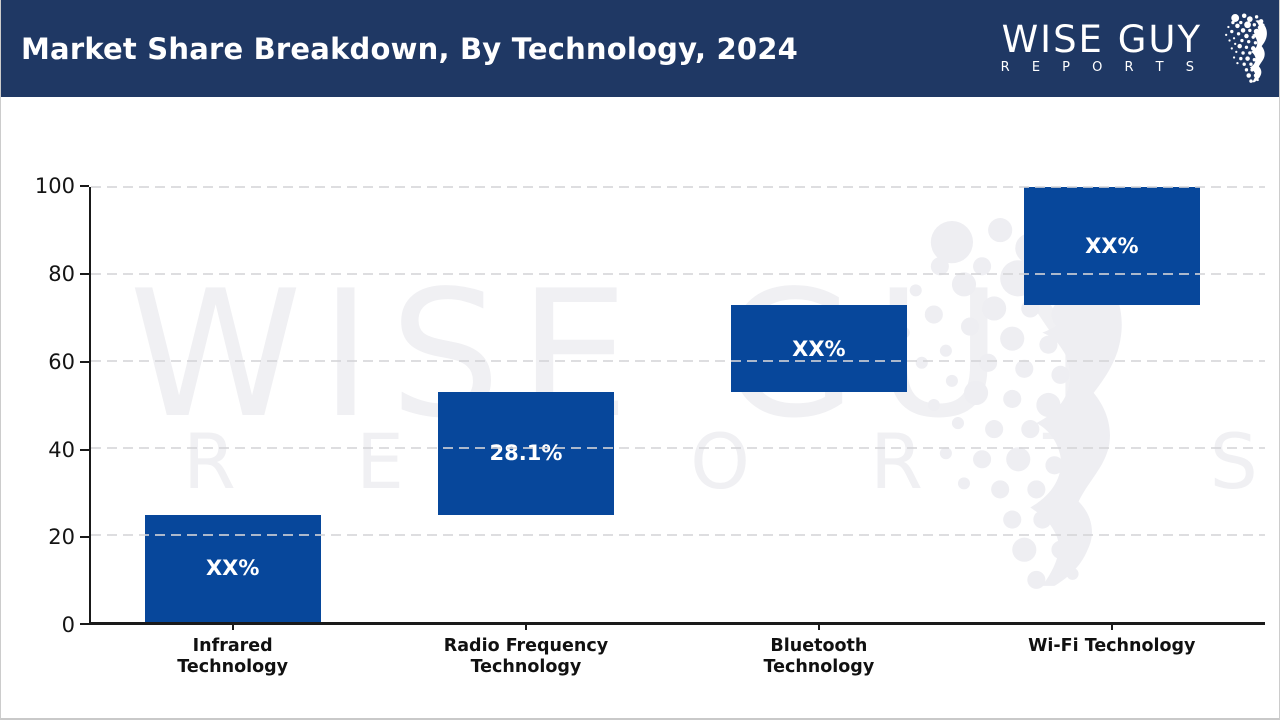 This screenshot has width=1280, height=720. I want to click on x-axis-label-line: Wi-Fi Technology, so click(1112, 646).